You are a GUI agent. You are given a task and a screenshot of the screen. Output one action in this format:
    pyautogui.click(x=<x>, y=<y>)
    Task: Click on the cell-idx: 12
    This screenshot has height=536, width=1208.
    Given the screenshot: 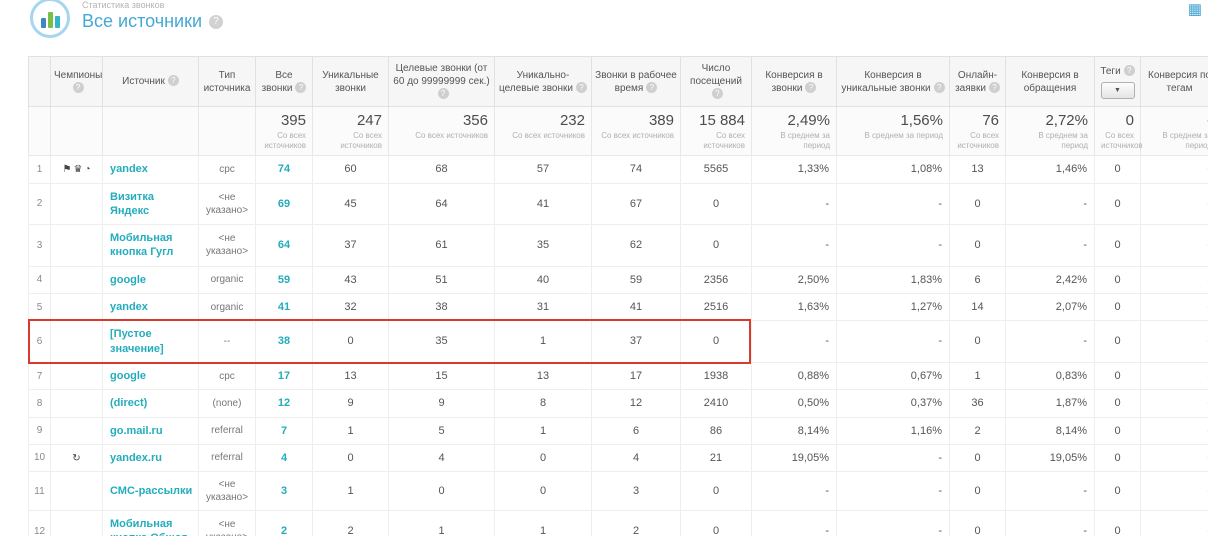 What is the action you would take?
    pyautogui.click(x=39, y=523)
    